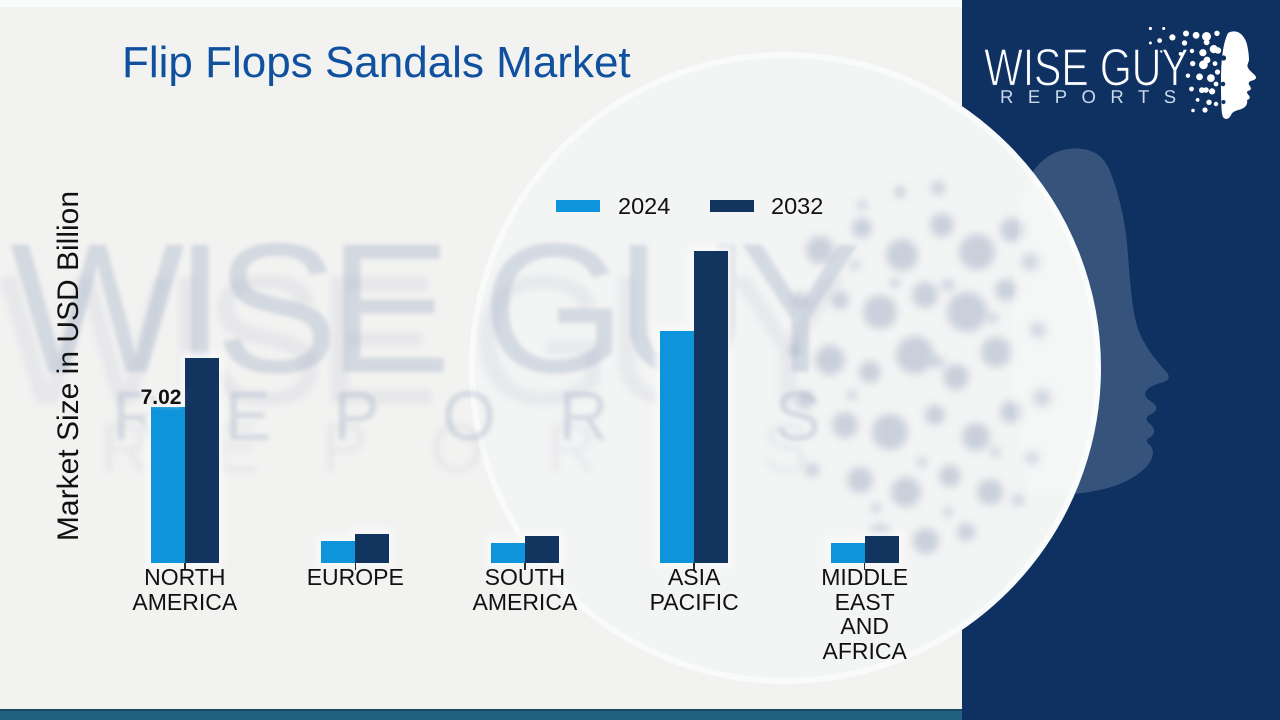  What do you see at coordinates (1086, 68) in the screenshot?
I see `svg-text: WISE GUY` at bounding box center [1086, 68].